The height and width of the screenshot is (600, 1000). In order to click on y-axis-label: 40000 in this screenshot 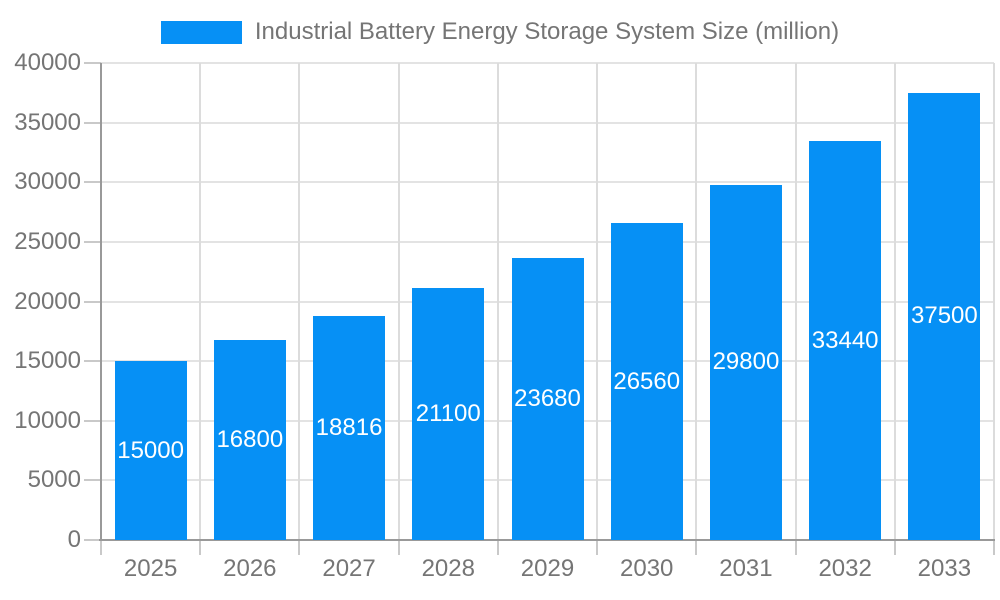, I will do `click(47, 62)`.